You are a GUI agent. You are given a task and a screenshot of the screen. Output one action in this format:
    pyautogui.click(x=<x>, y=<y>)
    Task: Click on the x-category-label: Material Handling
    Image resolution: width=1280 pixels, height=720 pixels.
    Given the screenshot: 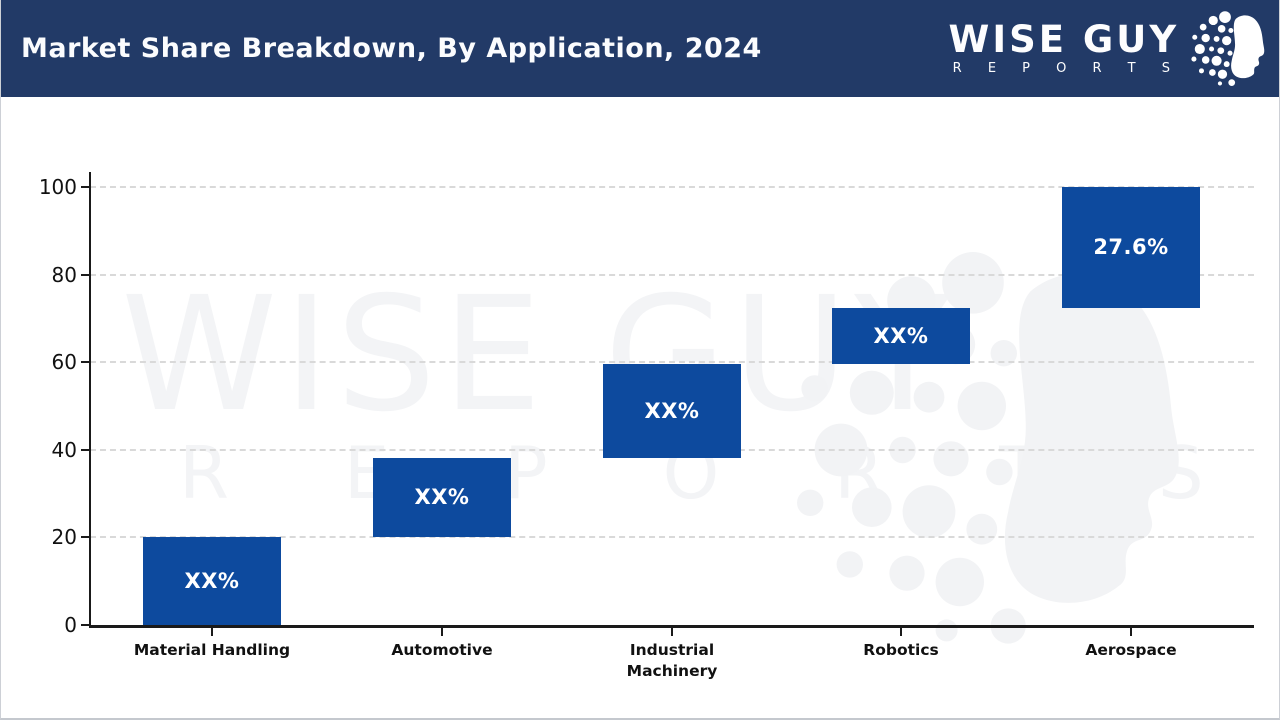 What is the action you would take?
    pyautogui.click(x=212, y=650)
    